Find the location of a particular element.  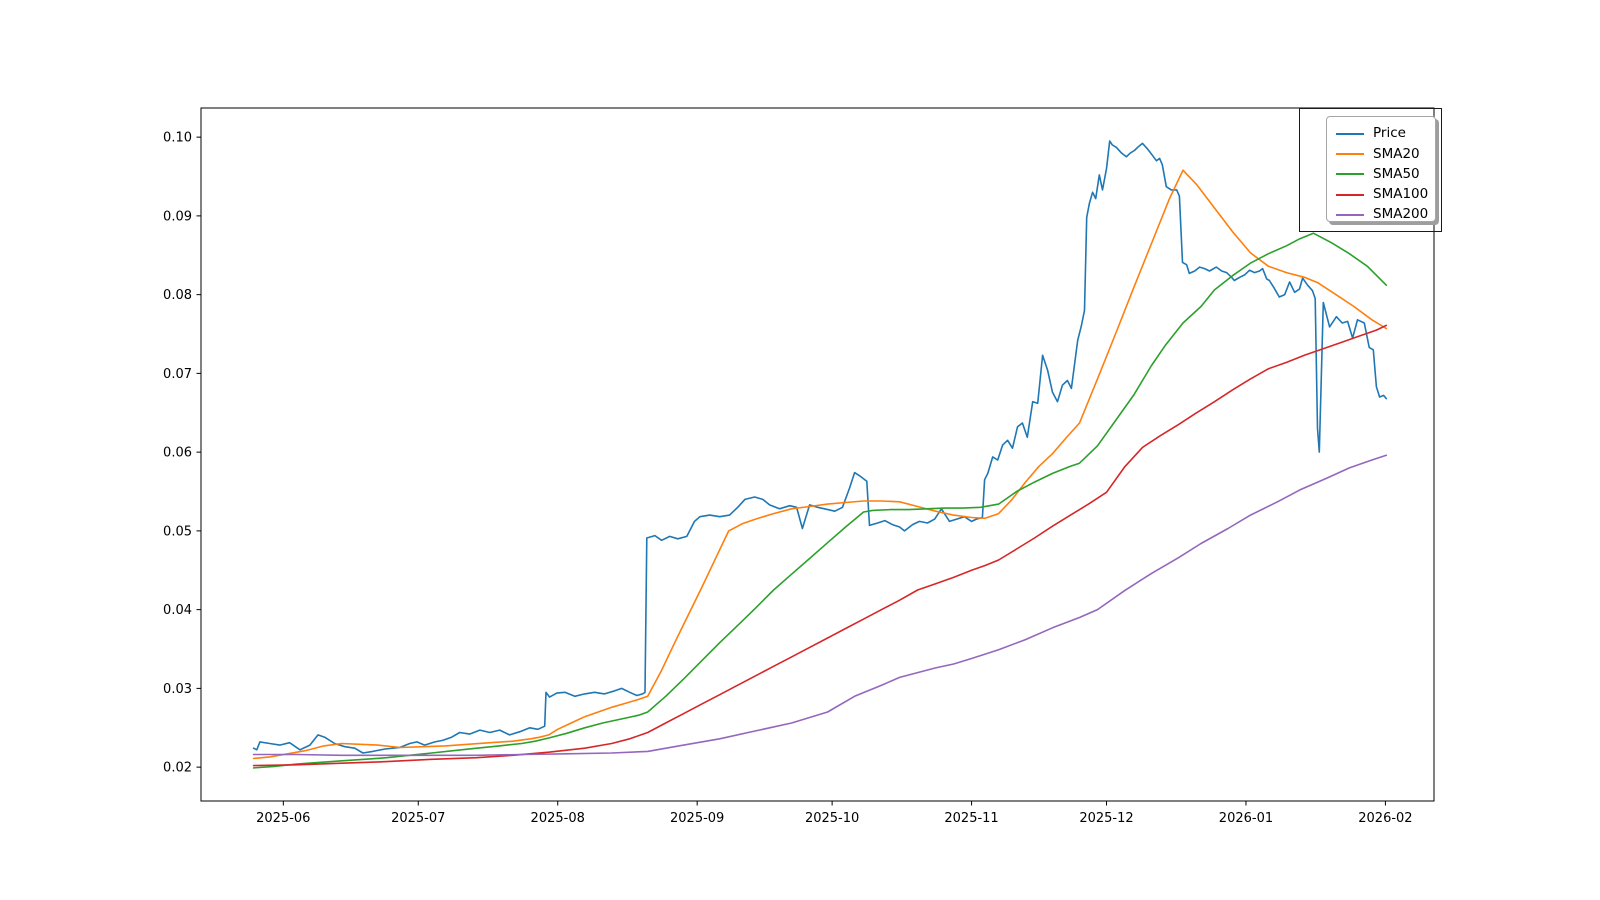

x-tick-label: 2026-01 is located at coordinates (1246, 818).